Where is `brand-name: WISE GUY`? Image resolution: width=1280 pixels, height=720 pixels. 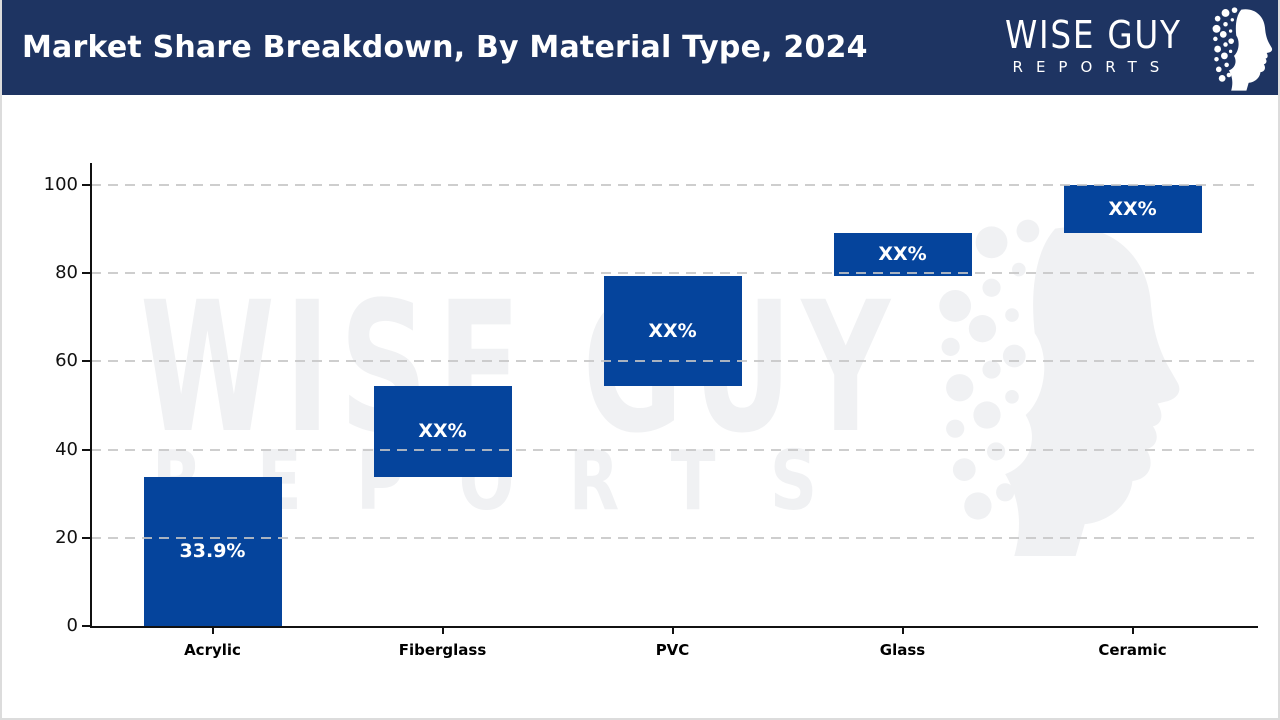 brand-name: WISE GUY is located at coordinates (1093, 35).